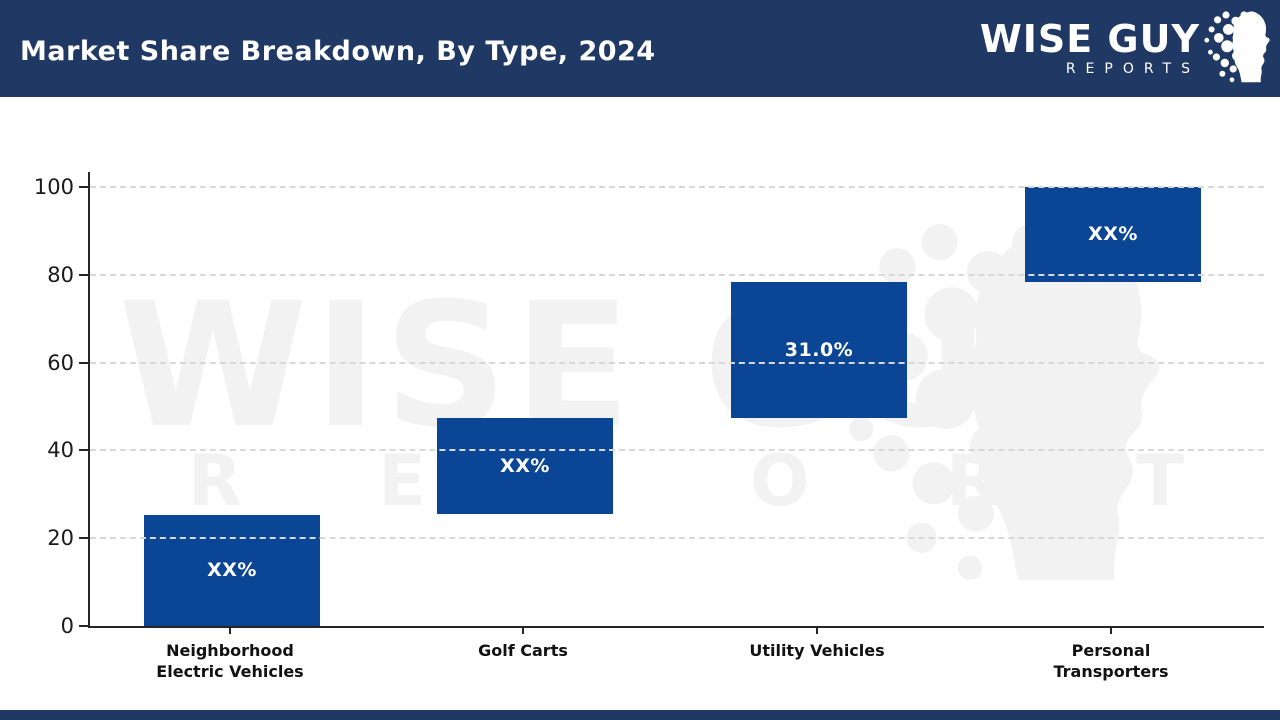  I want to click on y-tick-label: 80, so click(60, 274).